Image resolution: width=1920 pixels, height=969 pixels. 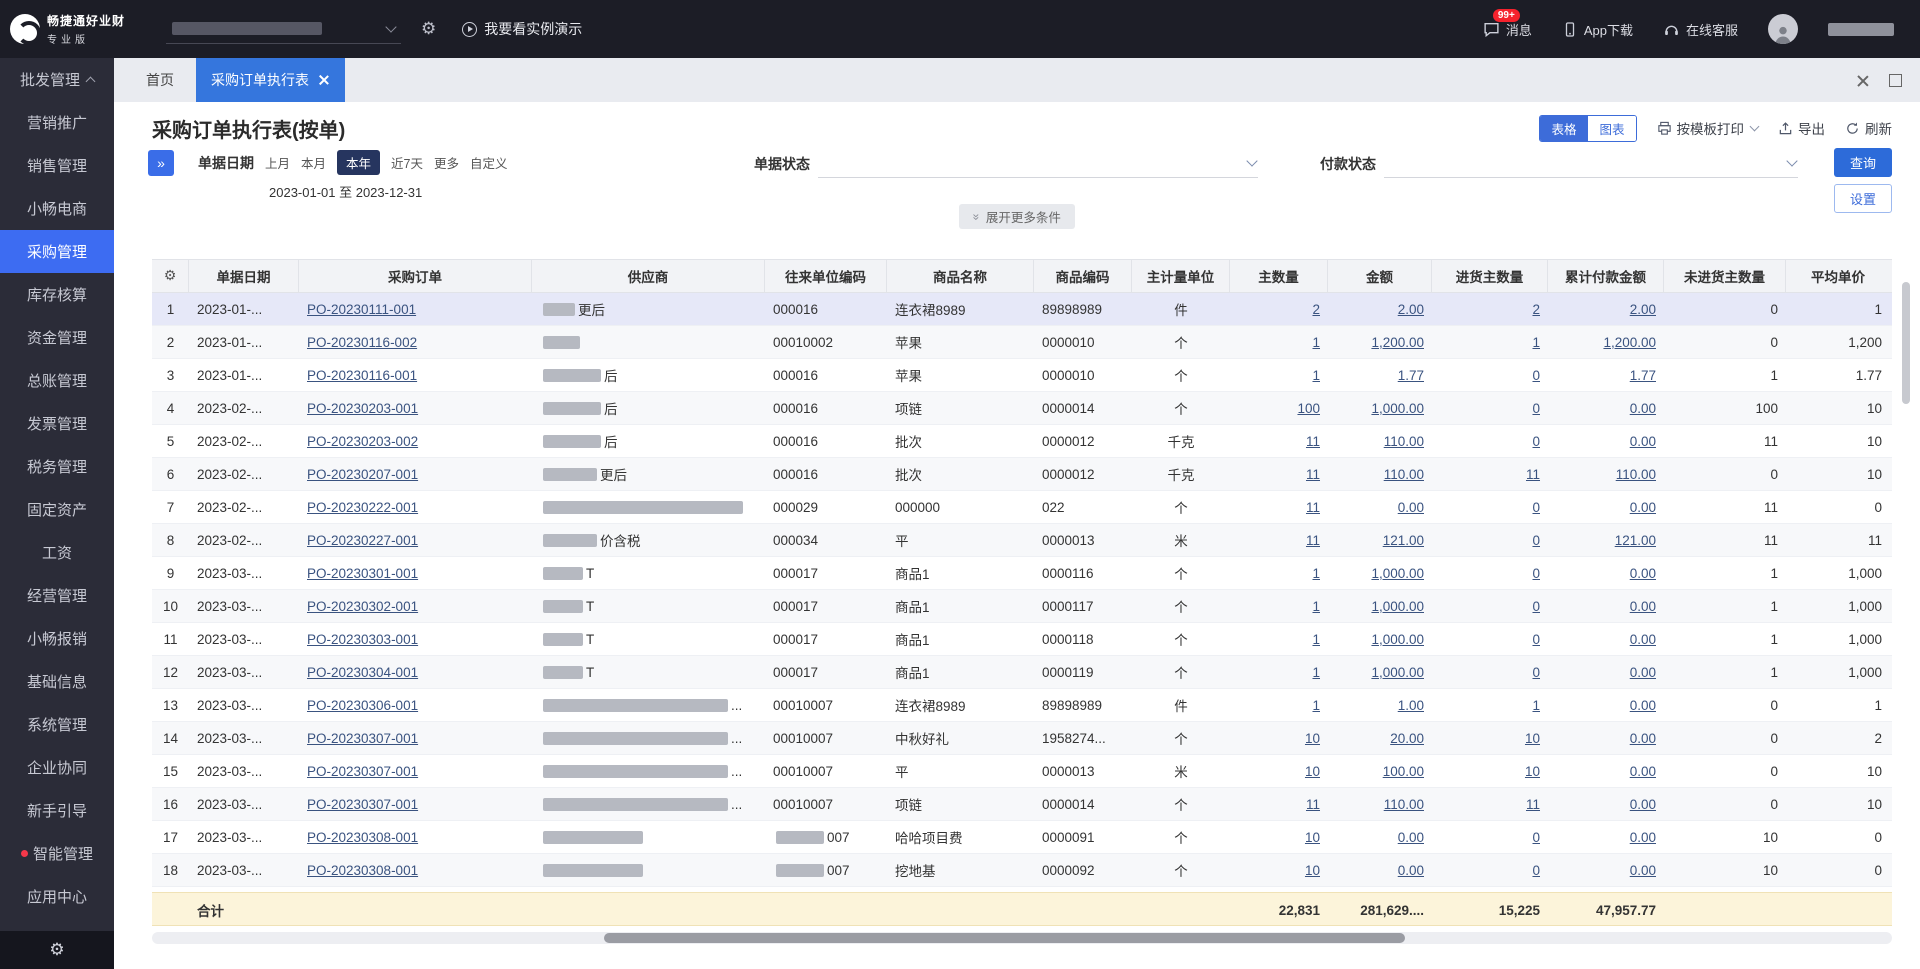 I want to click on paid-link: 2.00, so click(x=1642, y=309).